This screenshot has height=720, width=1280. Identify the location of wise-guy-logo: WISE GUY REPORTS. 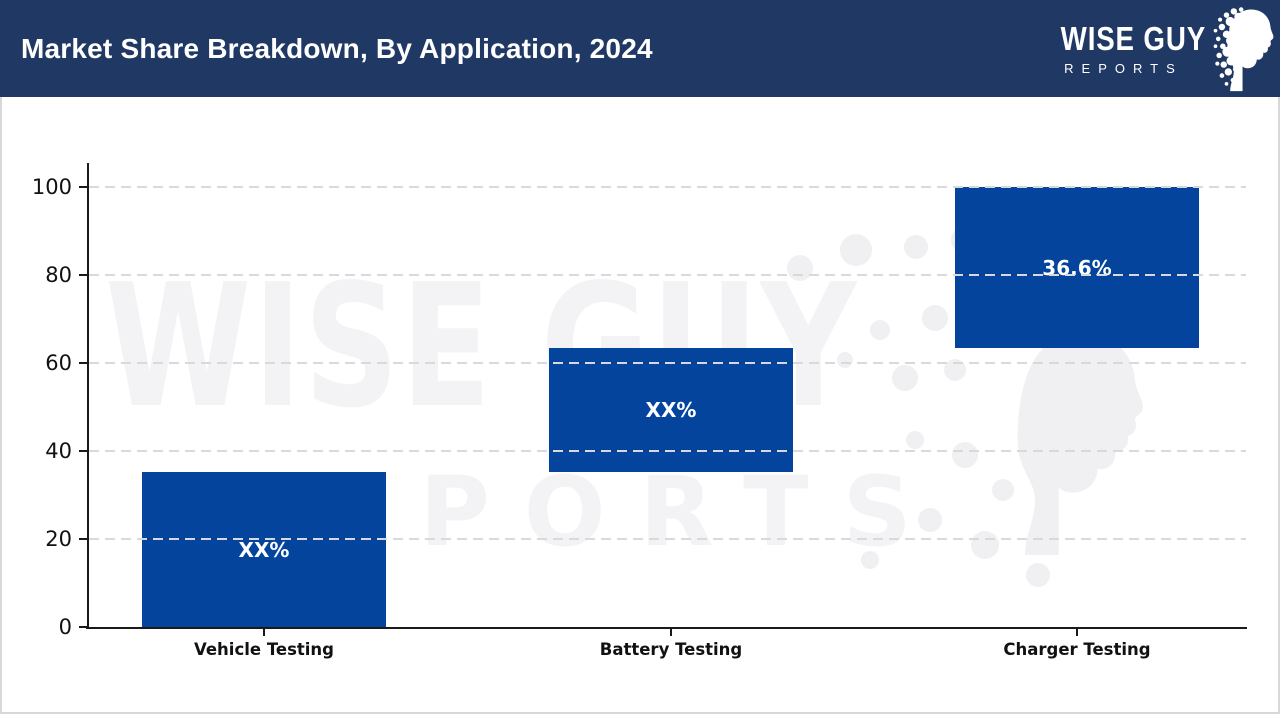
(1153, 48).